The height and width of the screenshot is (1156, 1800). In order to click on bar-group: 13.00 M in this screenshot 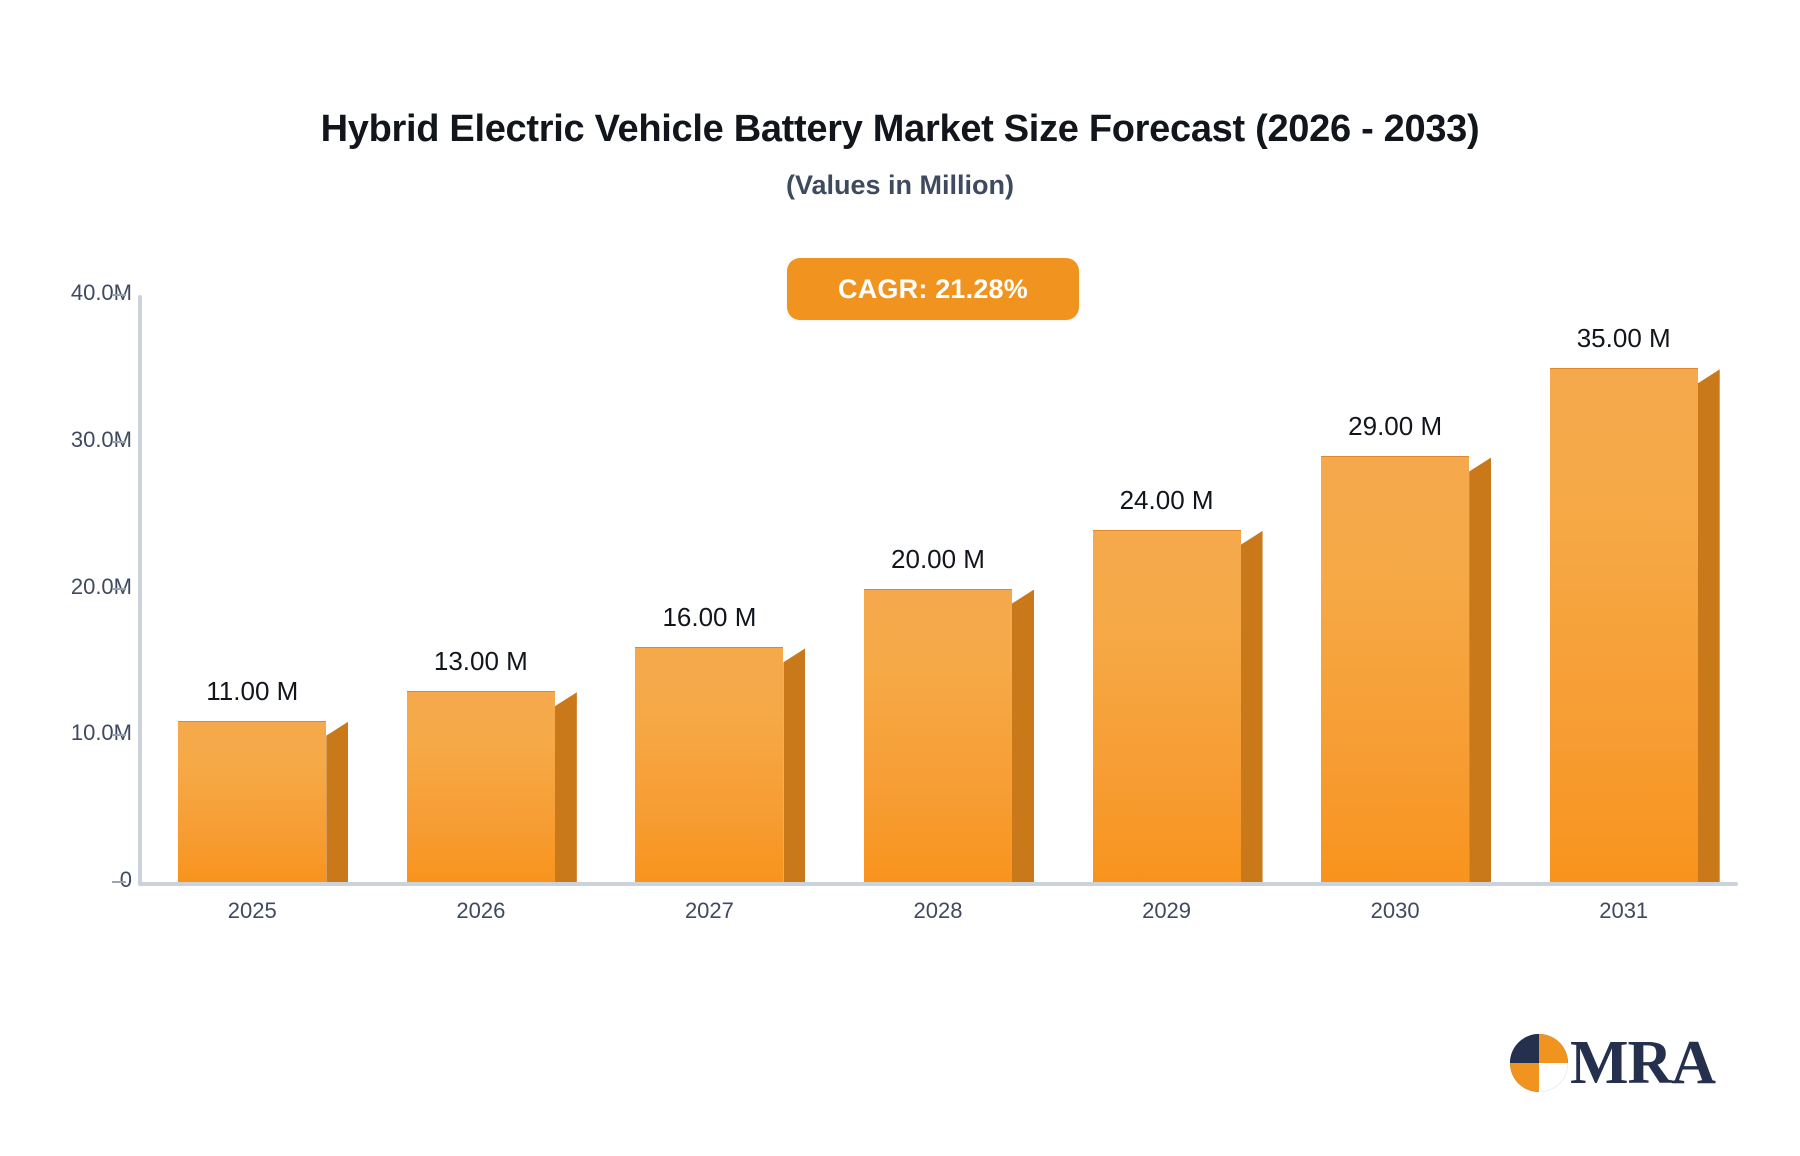, I will do `click(491, 764)`.